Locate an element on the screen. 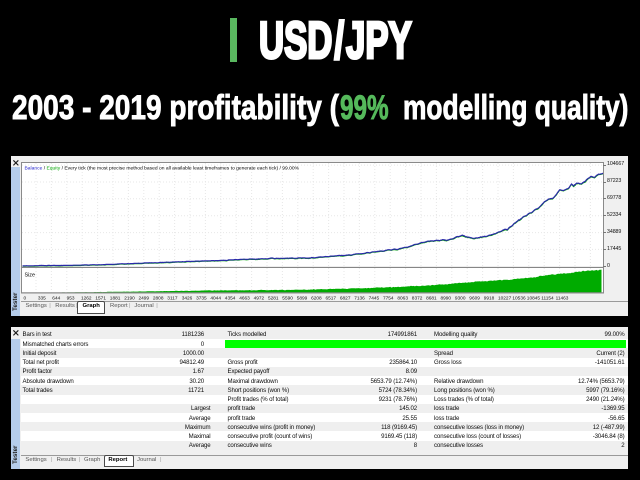  svg-text: 4663 is located at coordinates (244, 298).